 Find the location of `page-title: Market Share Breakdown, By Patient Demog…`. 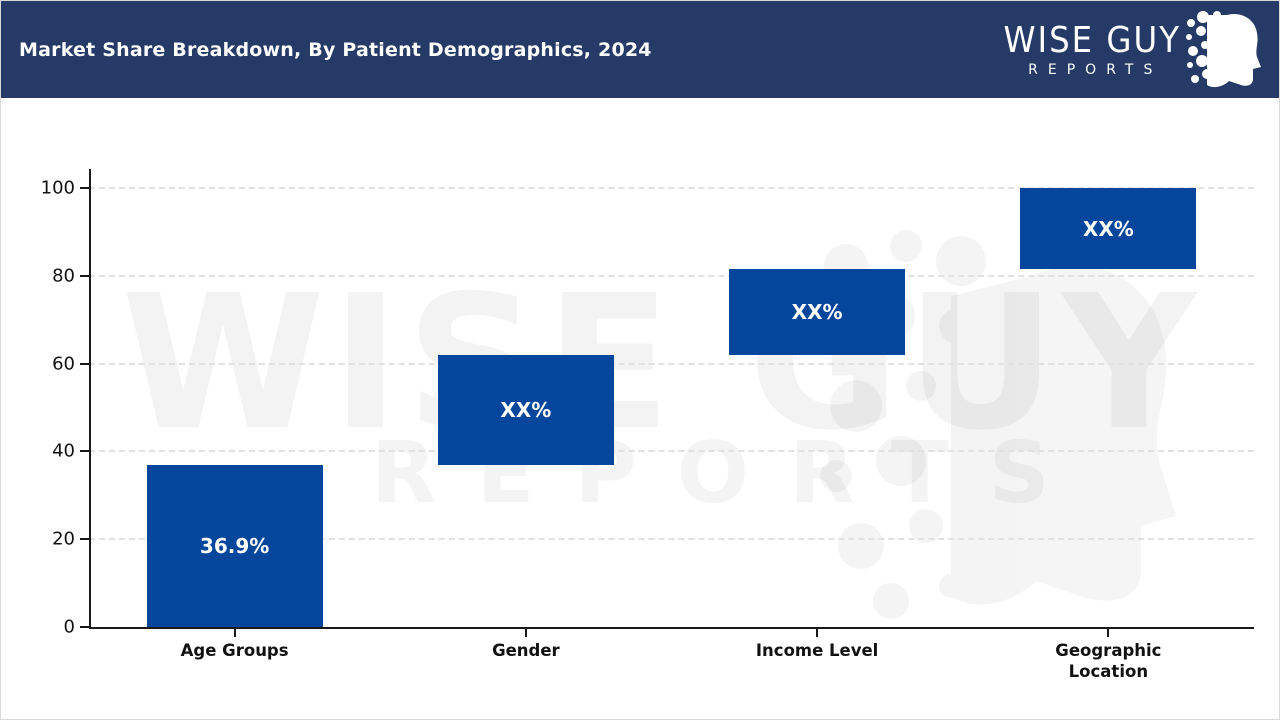

page-title: Market Share Breakdown, By Patient Demog… is located at coordinates (335, 49).